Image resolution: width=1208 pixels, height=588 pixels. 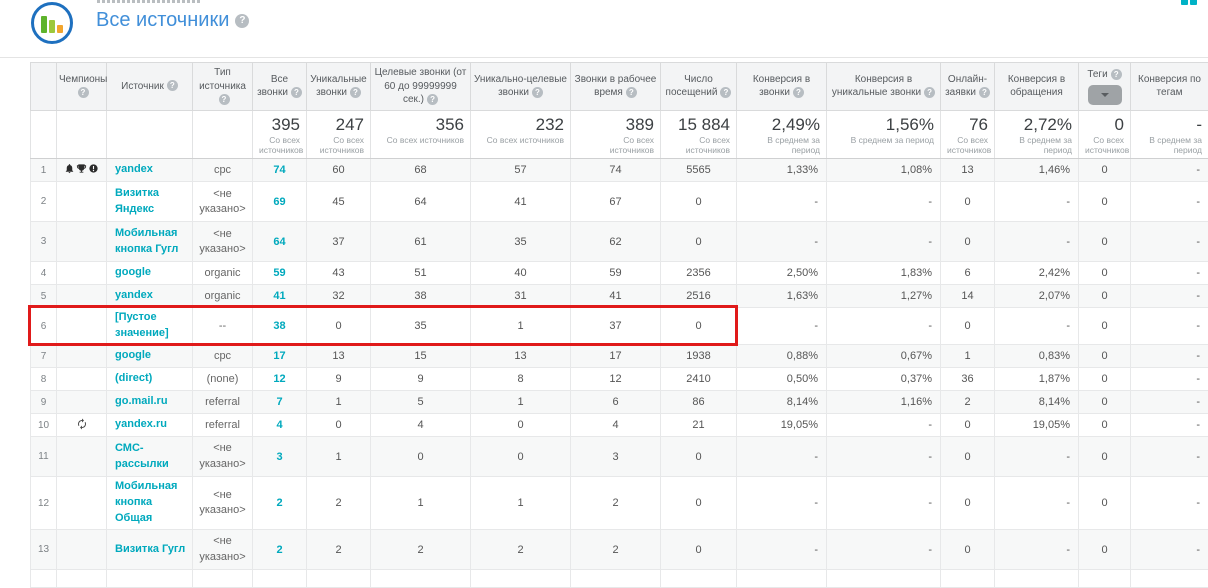 I want to click on column-header-working-hours-calls: Звонки в рабочее время?, so click(x=616, y=87).